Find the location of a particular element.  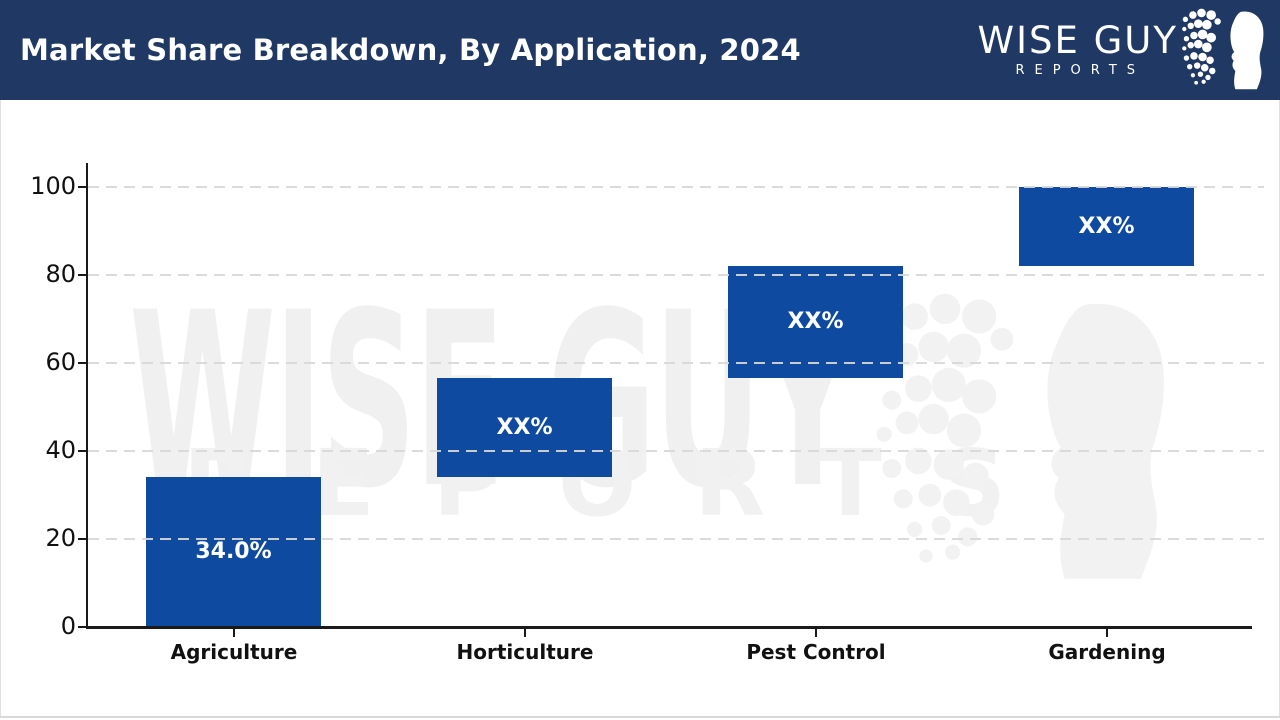

bar-value-label: 34.0% is located at coordinates (233, 551).